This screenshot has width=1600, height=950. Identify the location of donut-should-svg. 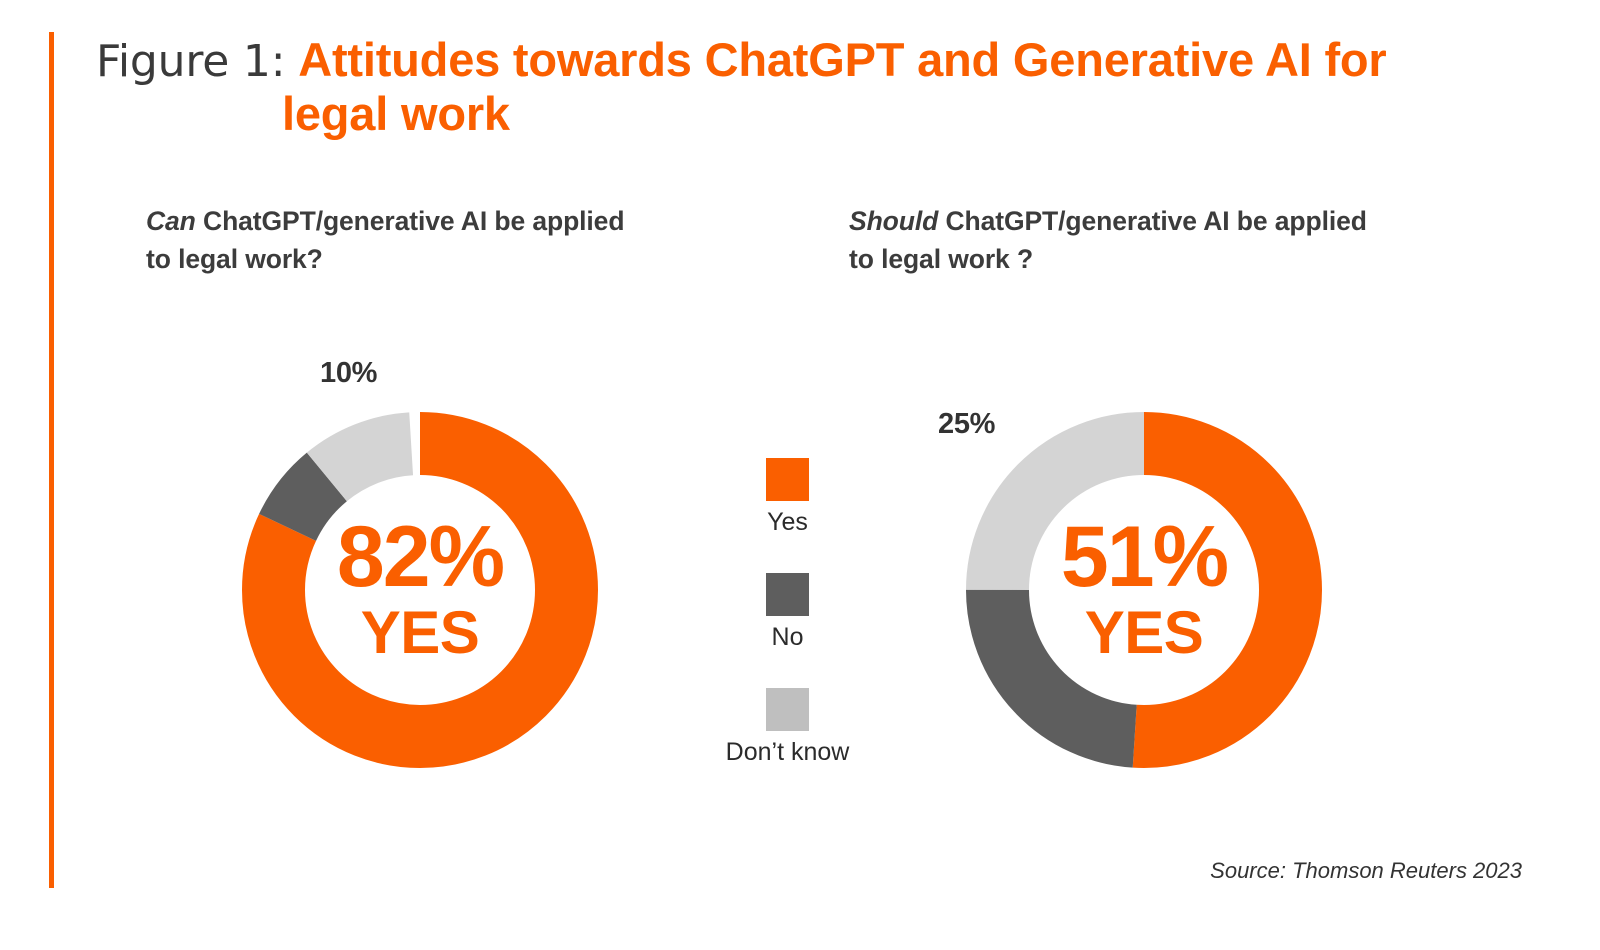
(1144, 590).